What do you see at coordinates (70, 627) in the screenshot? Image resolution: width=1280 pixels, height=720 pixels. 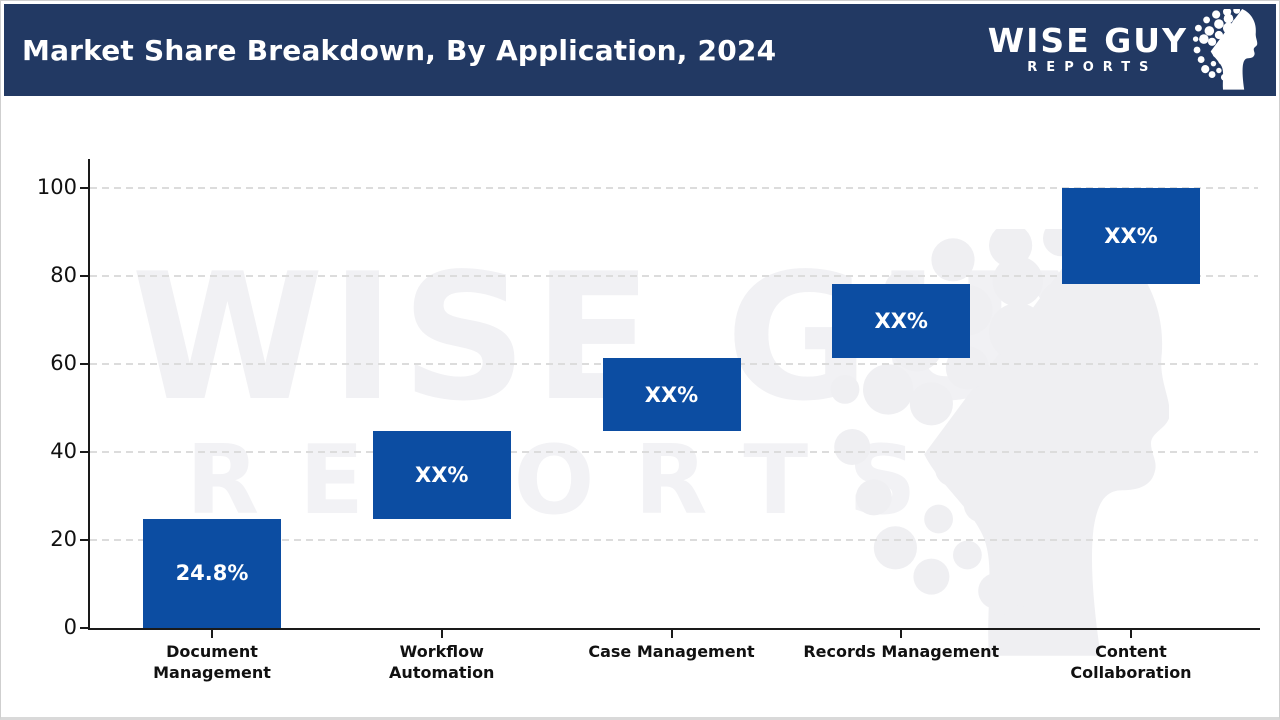 I see `y-tick-label: 0` at bounding box center [70, 627].